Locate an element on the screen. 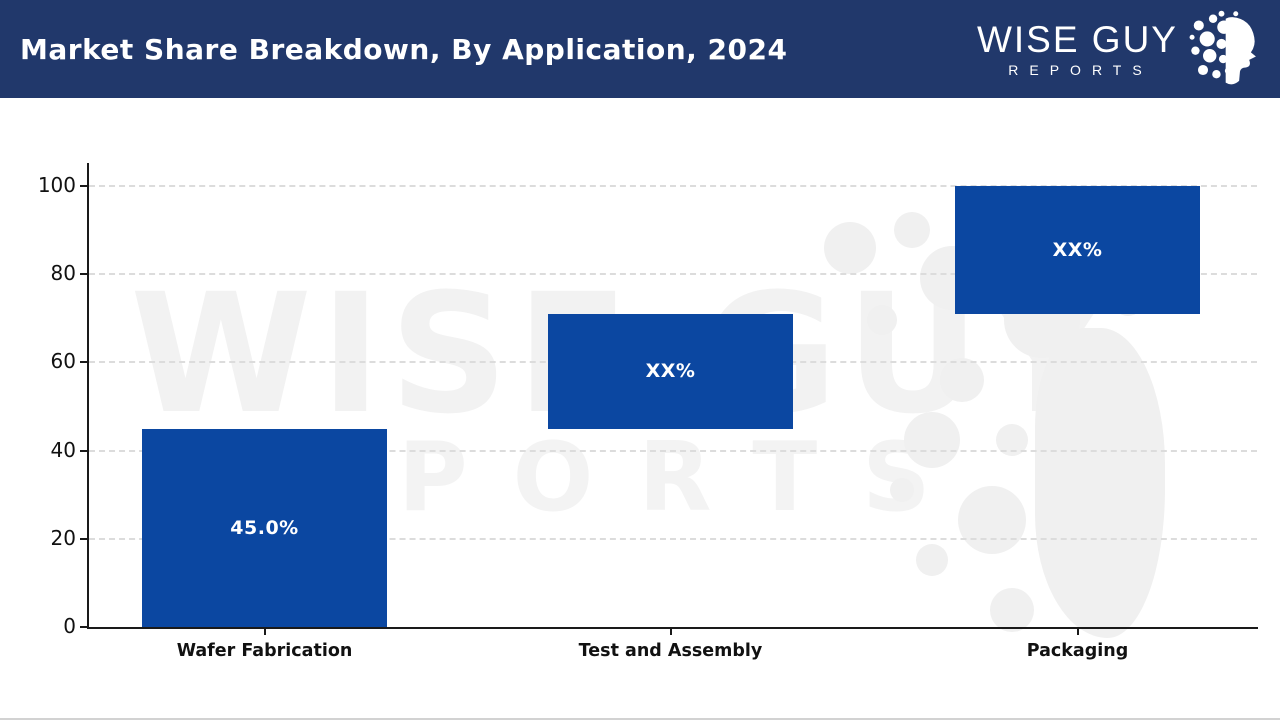  x-axis-category-label: Packaging is located at coordinates (1077, 651).